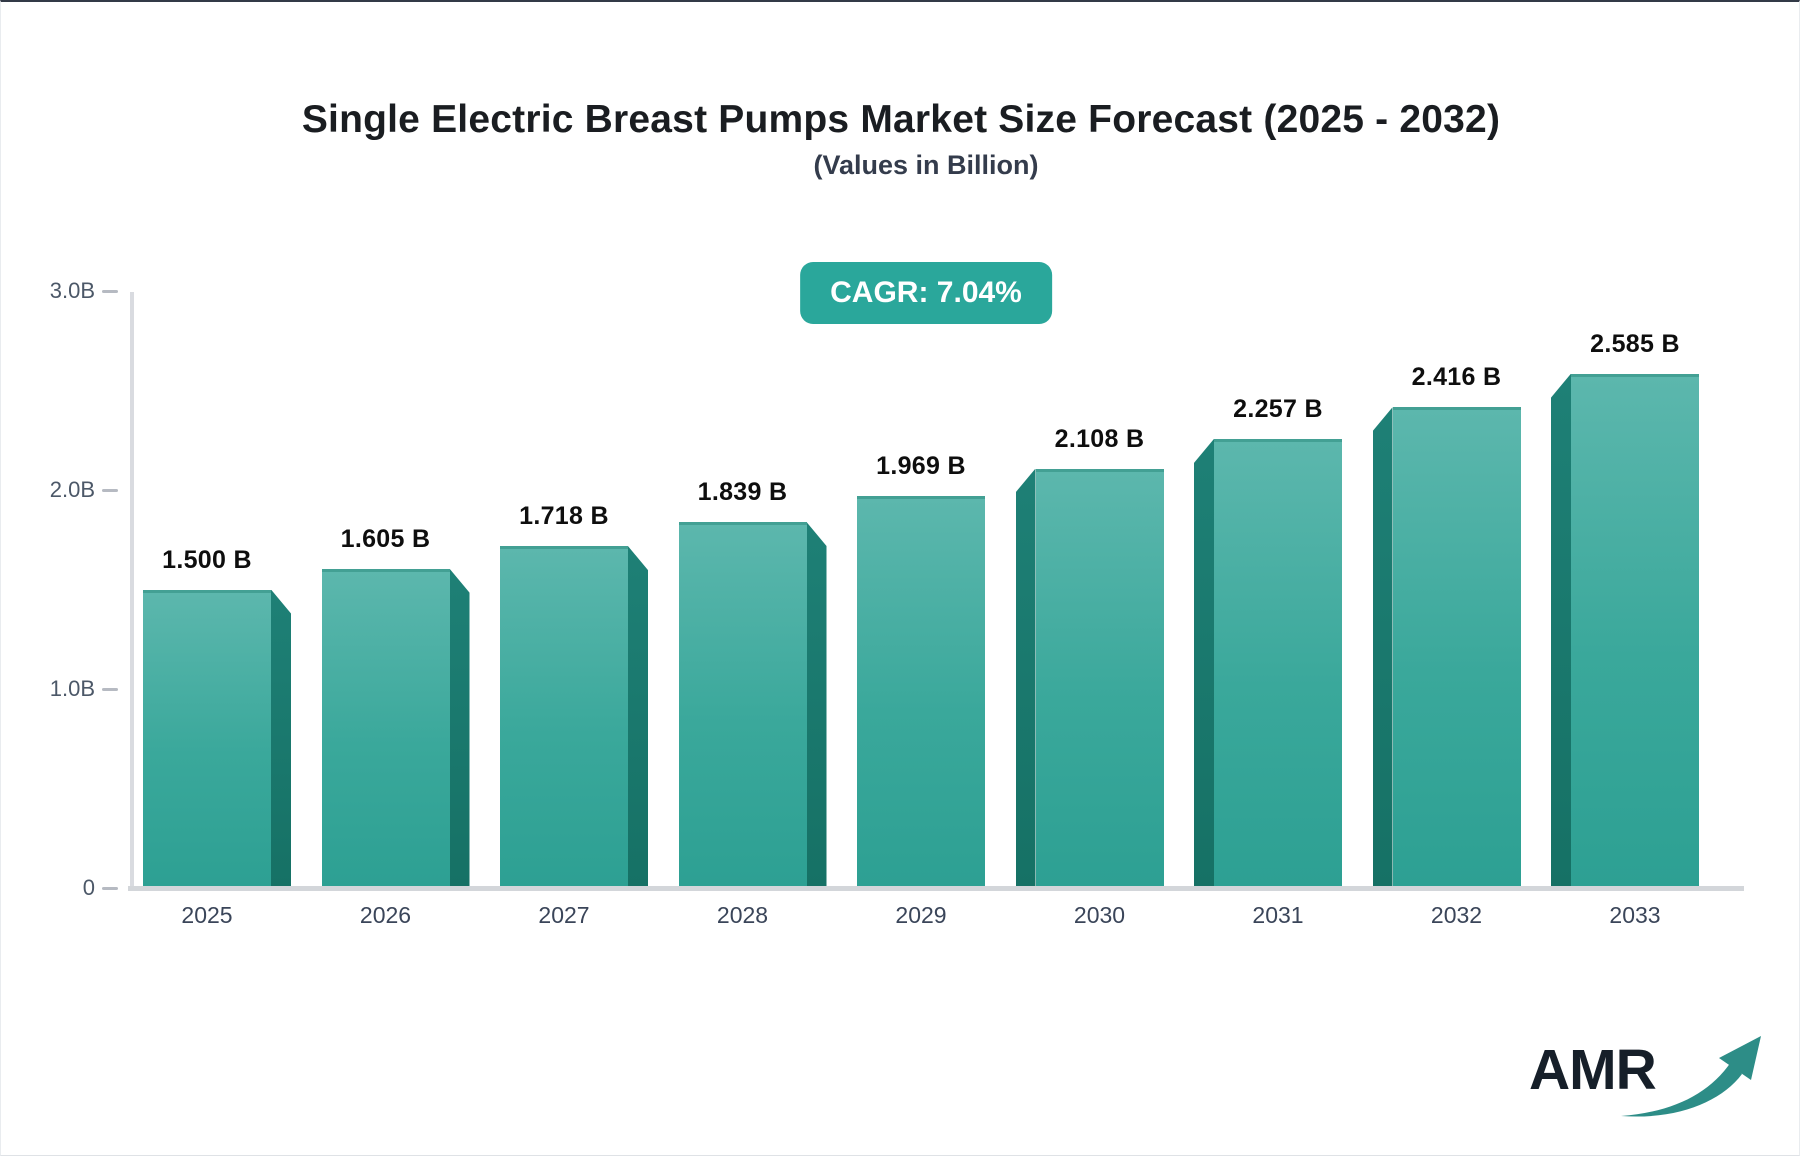 The image size is (1800, 1156). Describe the element at coordinates (1099, 915) in the screenshot. I see `x-axis-label: 2030` at that location.